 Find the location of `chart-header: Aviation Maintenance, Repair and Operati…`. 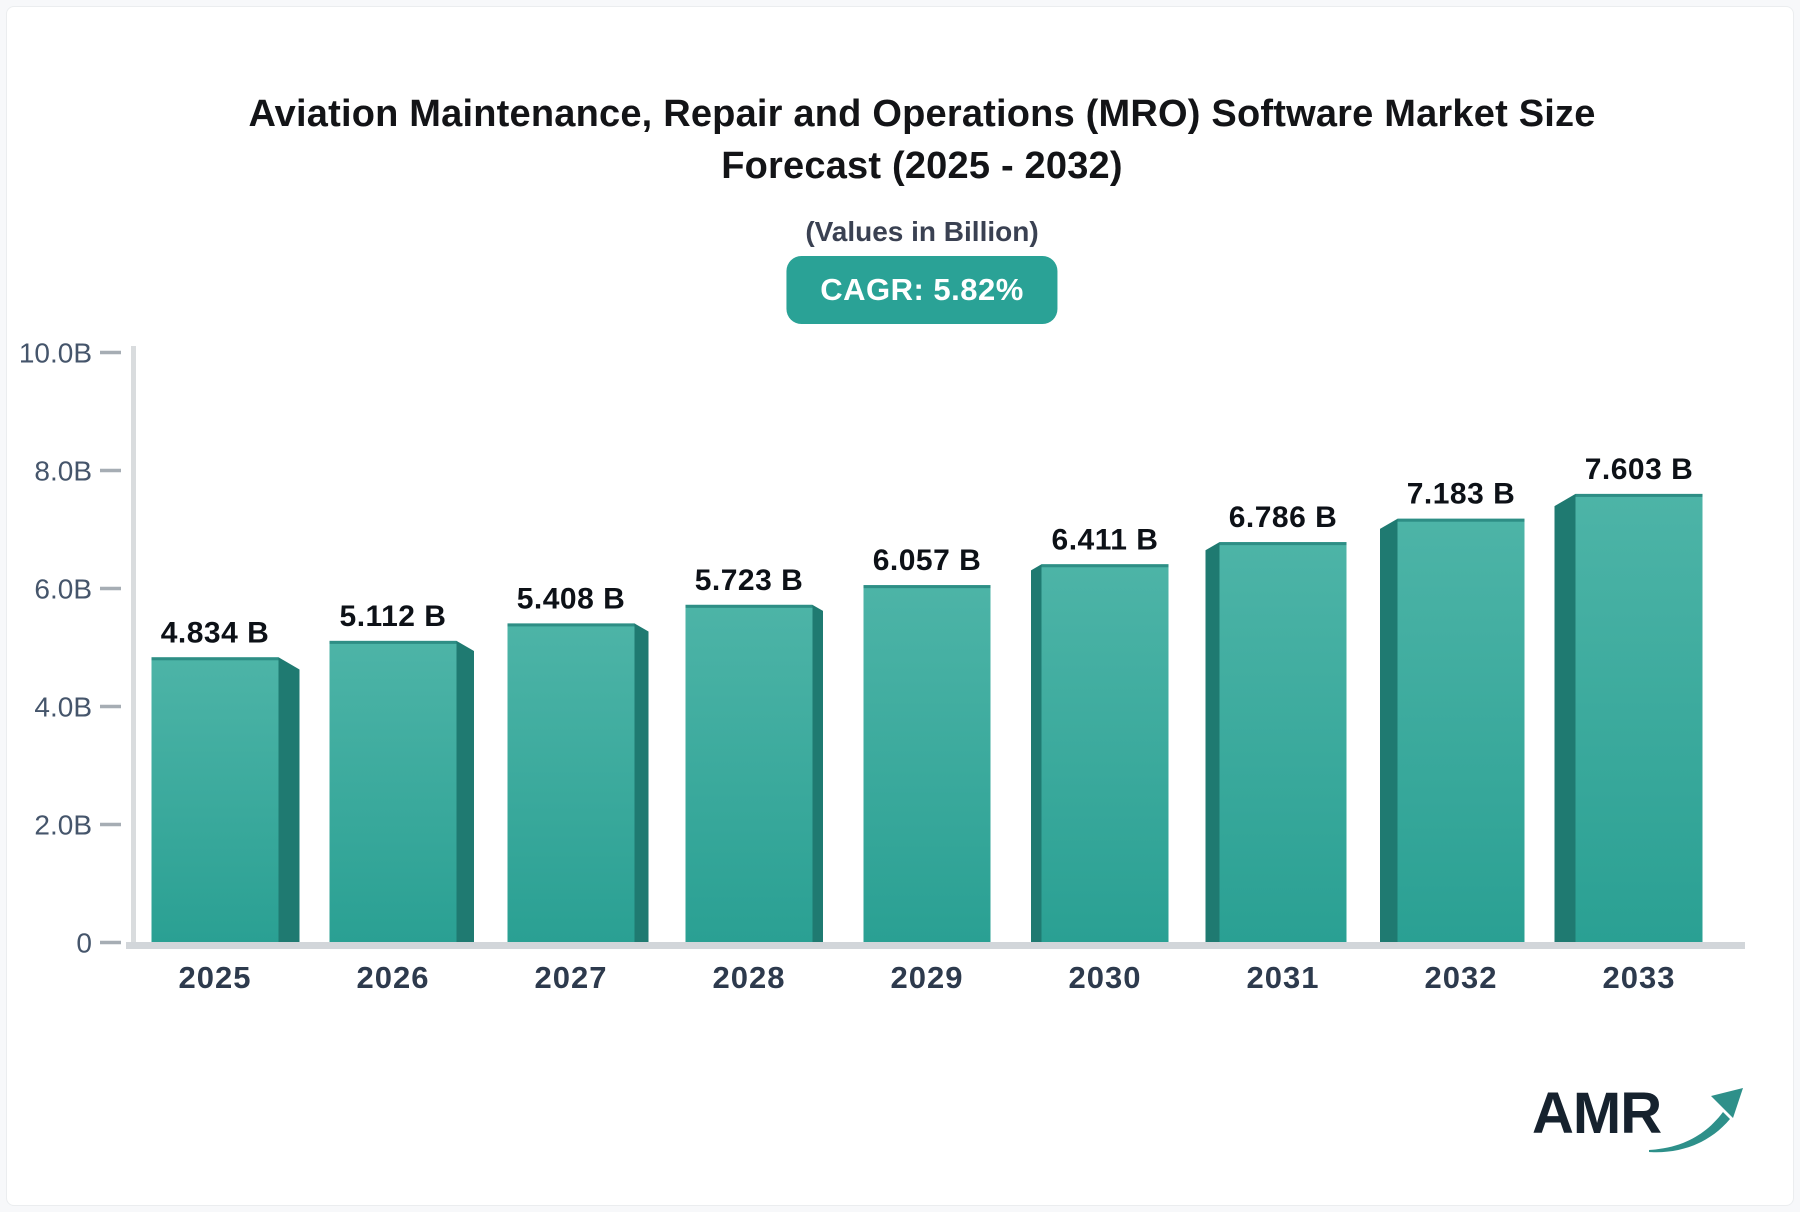

chart-header: Aviation Maintenance, Repair and Operati… is located at coordinates (921, 206).